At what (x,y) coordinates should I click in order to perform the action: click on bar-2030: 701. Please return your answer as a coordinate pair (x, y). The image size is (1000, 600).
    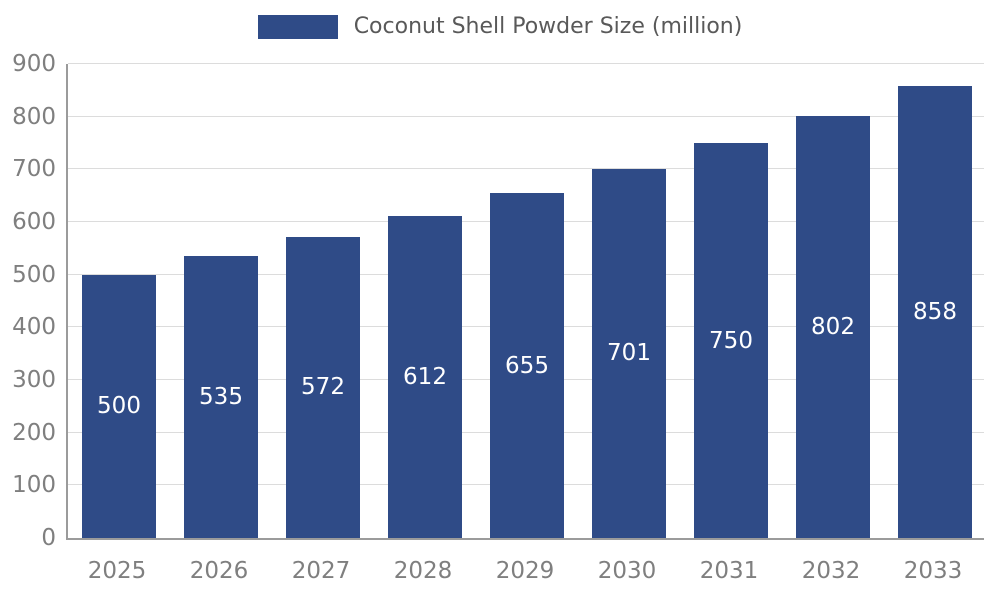
    Looking at the image, I should click on (629, 353).